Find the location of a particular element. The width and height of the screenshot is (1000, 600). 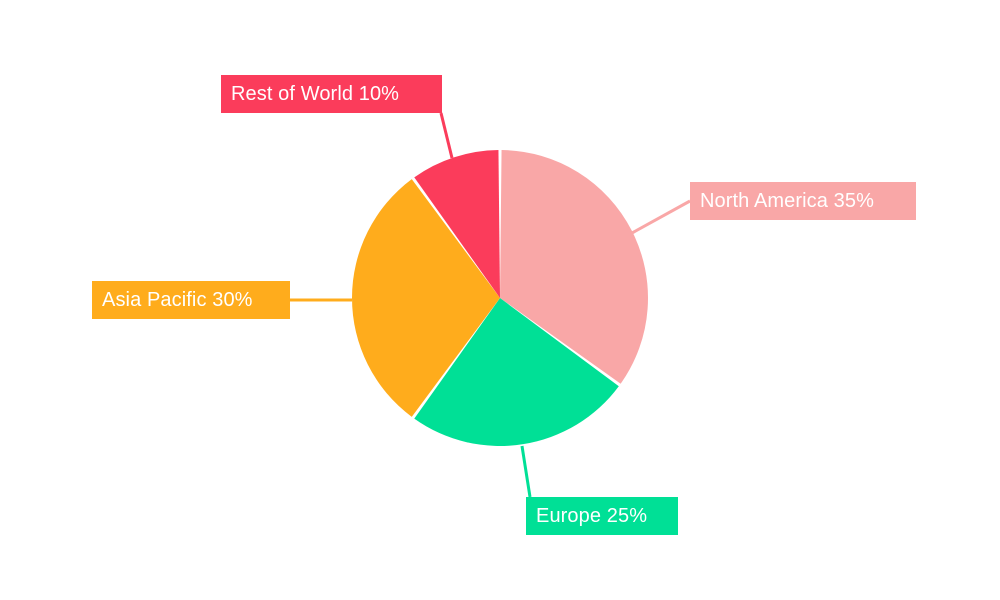

slice-label-europe: Europe 25% is located at coordinates (602, 516).